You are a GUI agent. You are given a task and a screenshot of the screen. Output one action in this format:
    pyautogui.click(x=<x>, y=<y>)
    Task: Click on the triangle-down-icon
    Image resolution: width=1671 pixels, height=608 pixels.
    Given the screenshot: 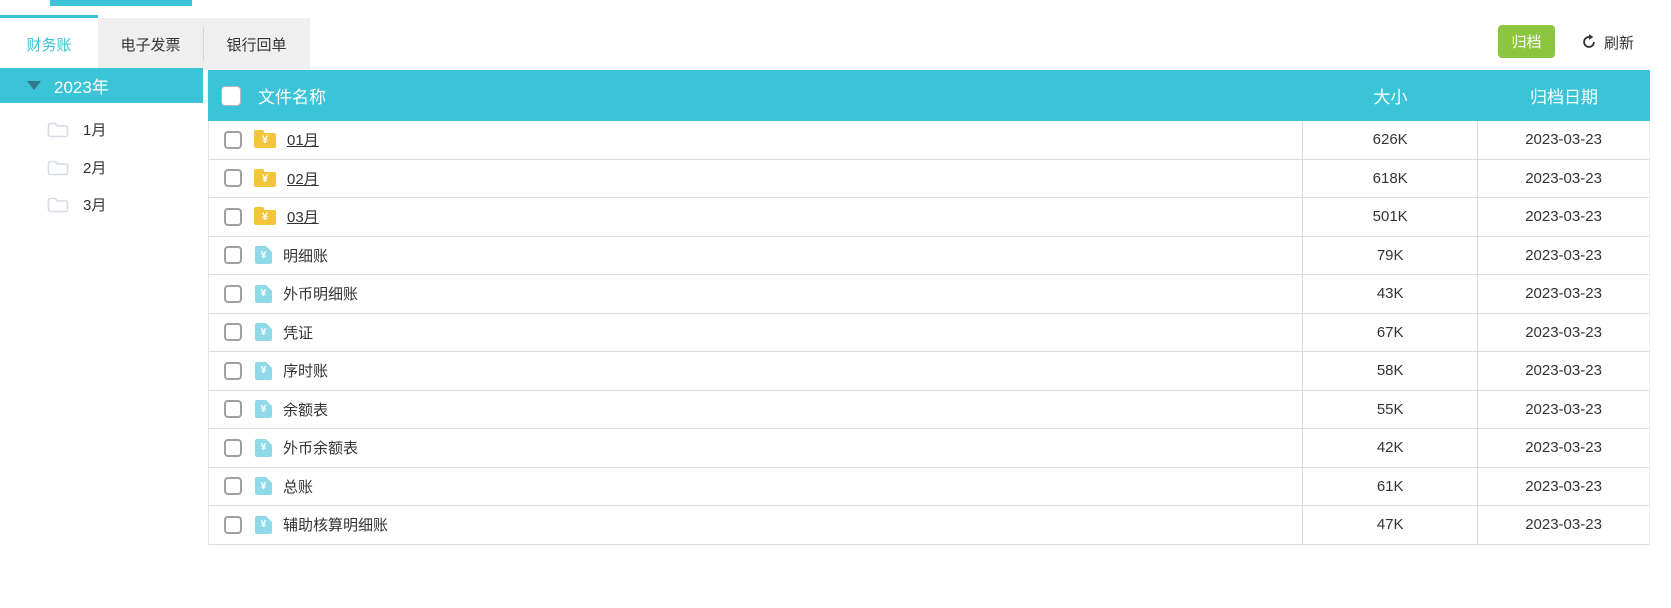 What is the action you would take?
    pyautogui.click(x=34, y=85)
    